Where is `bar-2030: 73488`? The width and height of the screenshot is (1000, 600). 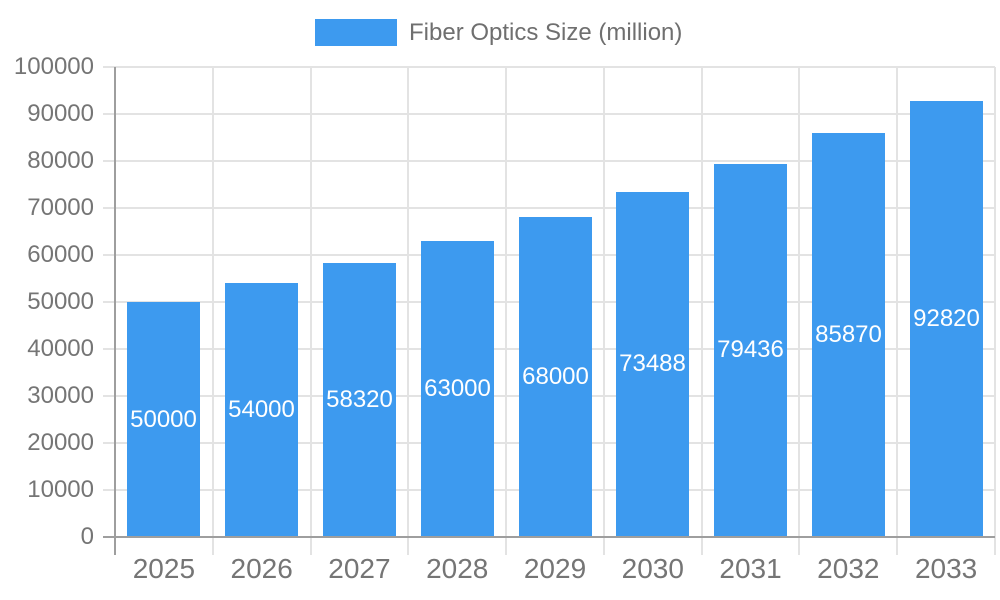
bar-2030: 73488 is located at coordinates (652, 364).